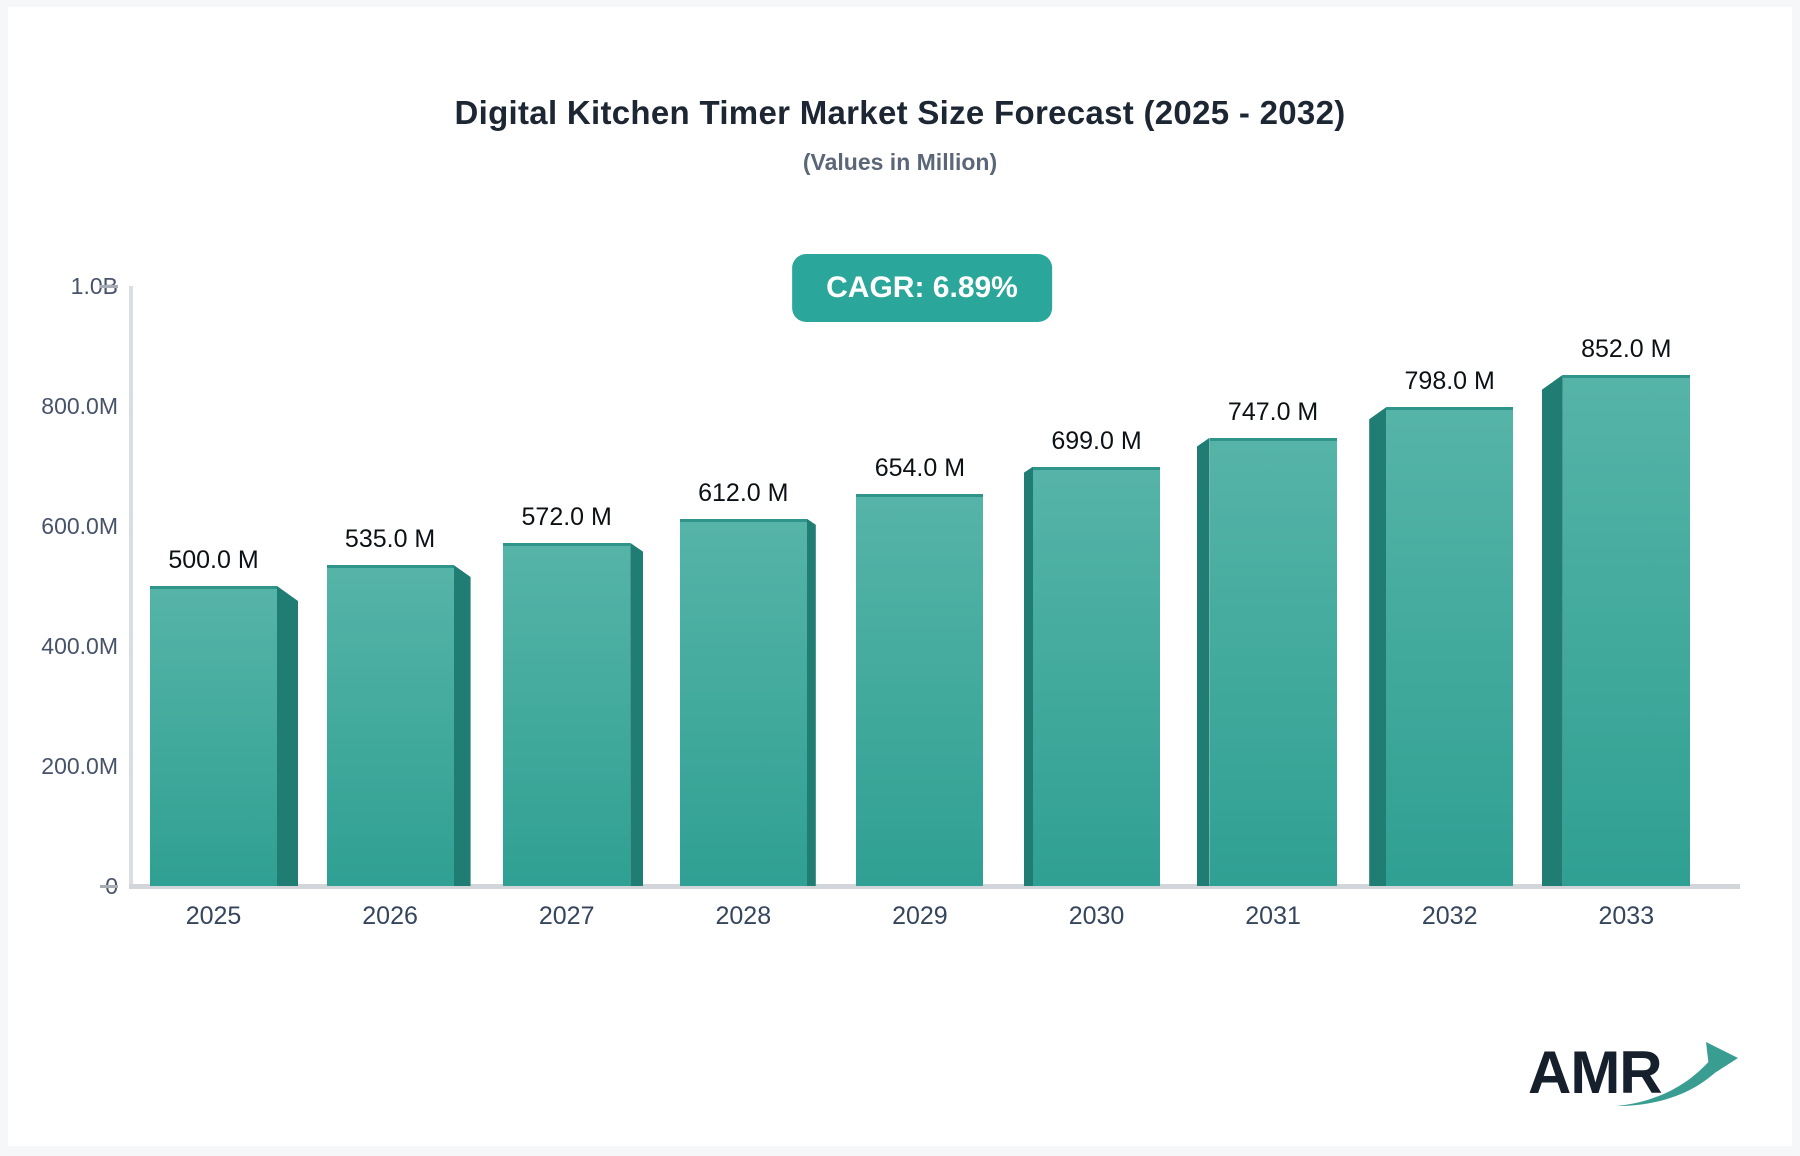 Image resolution: width=1800 pixels, height=1156 pixels. What do you see at coordinates (213, 560) in the screenshot?
I see `bar-value-label: 500.0 M` at bounding box center [213, 560].